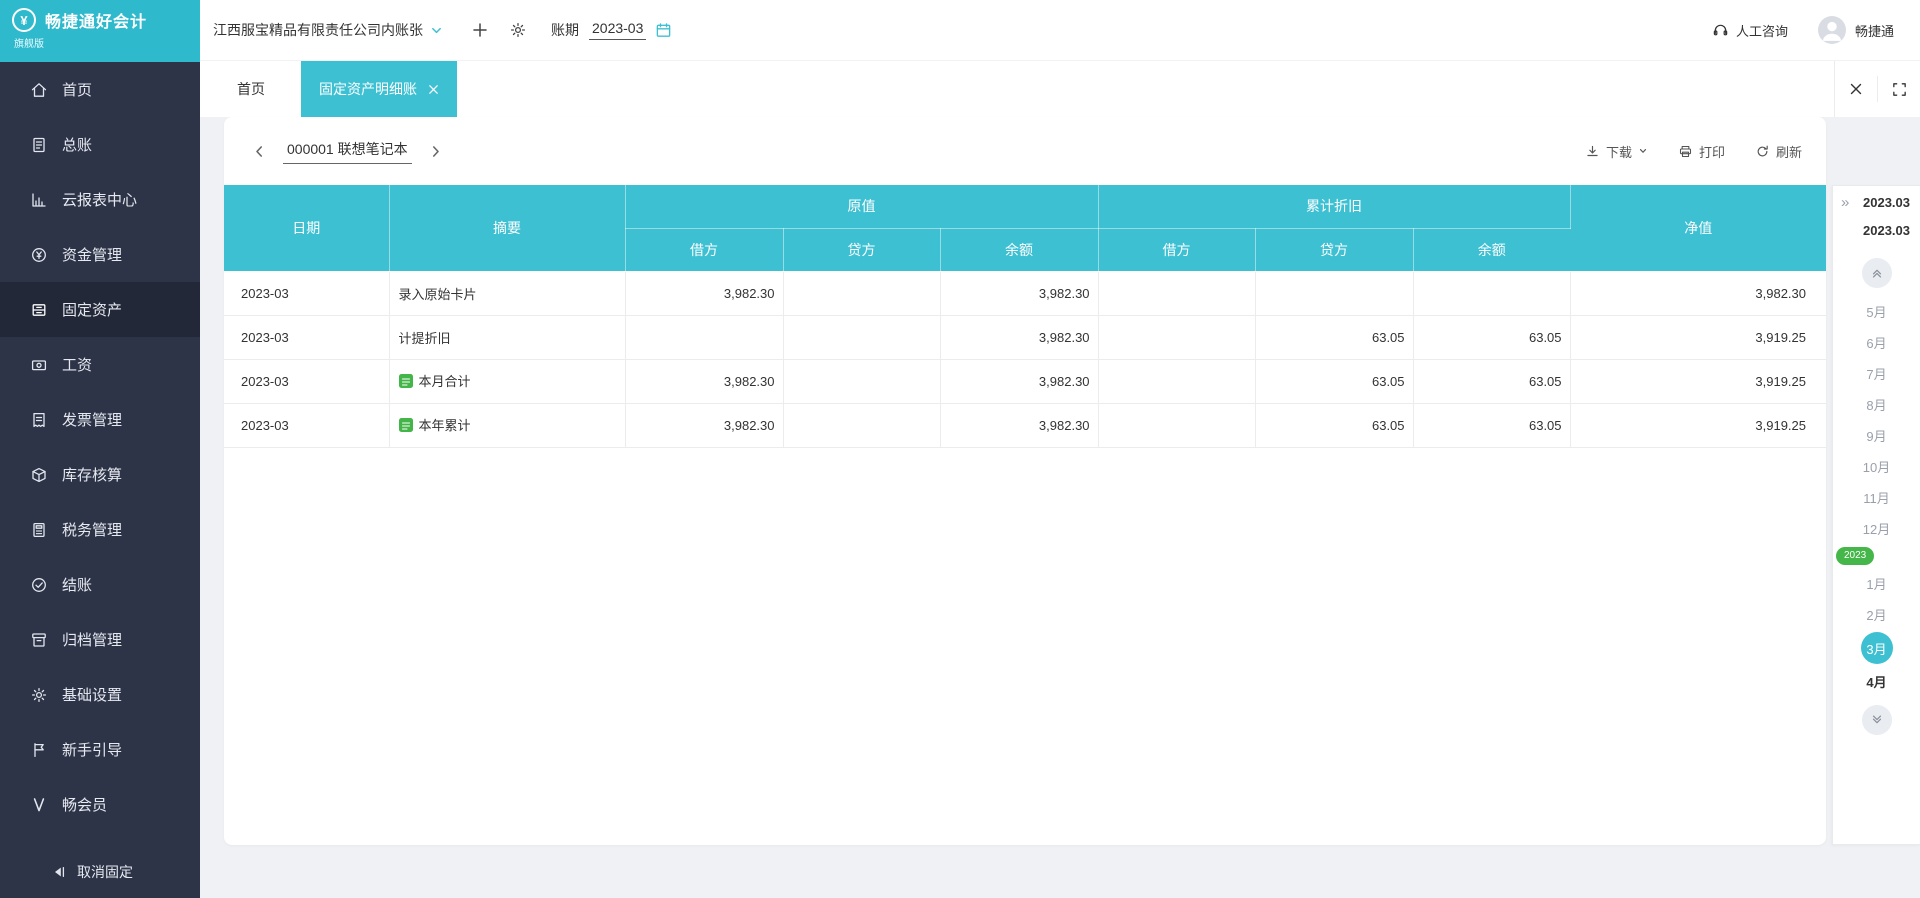  Describe the element at coordinates (1177, 250) in the screenshot. I see `col-header-debit: 借方` at that location.